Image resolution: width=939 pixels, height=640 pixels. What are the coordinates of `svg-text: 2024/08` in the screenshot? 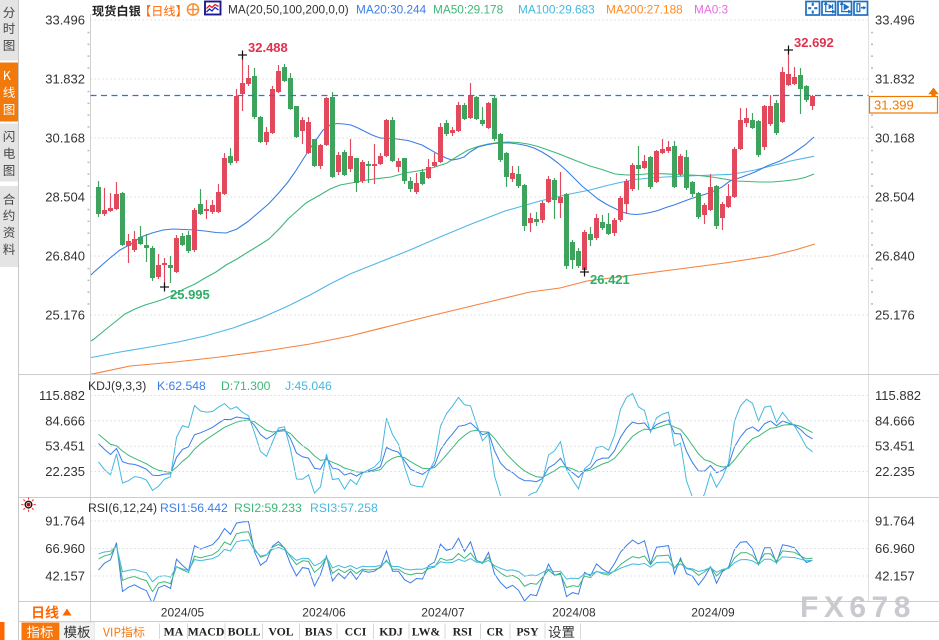 It's located at (574, 613).